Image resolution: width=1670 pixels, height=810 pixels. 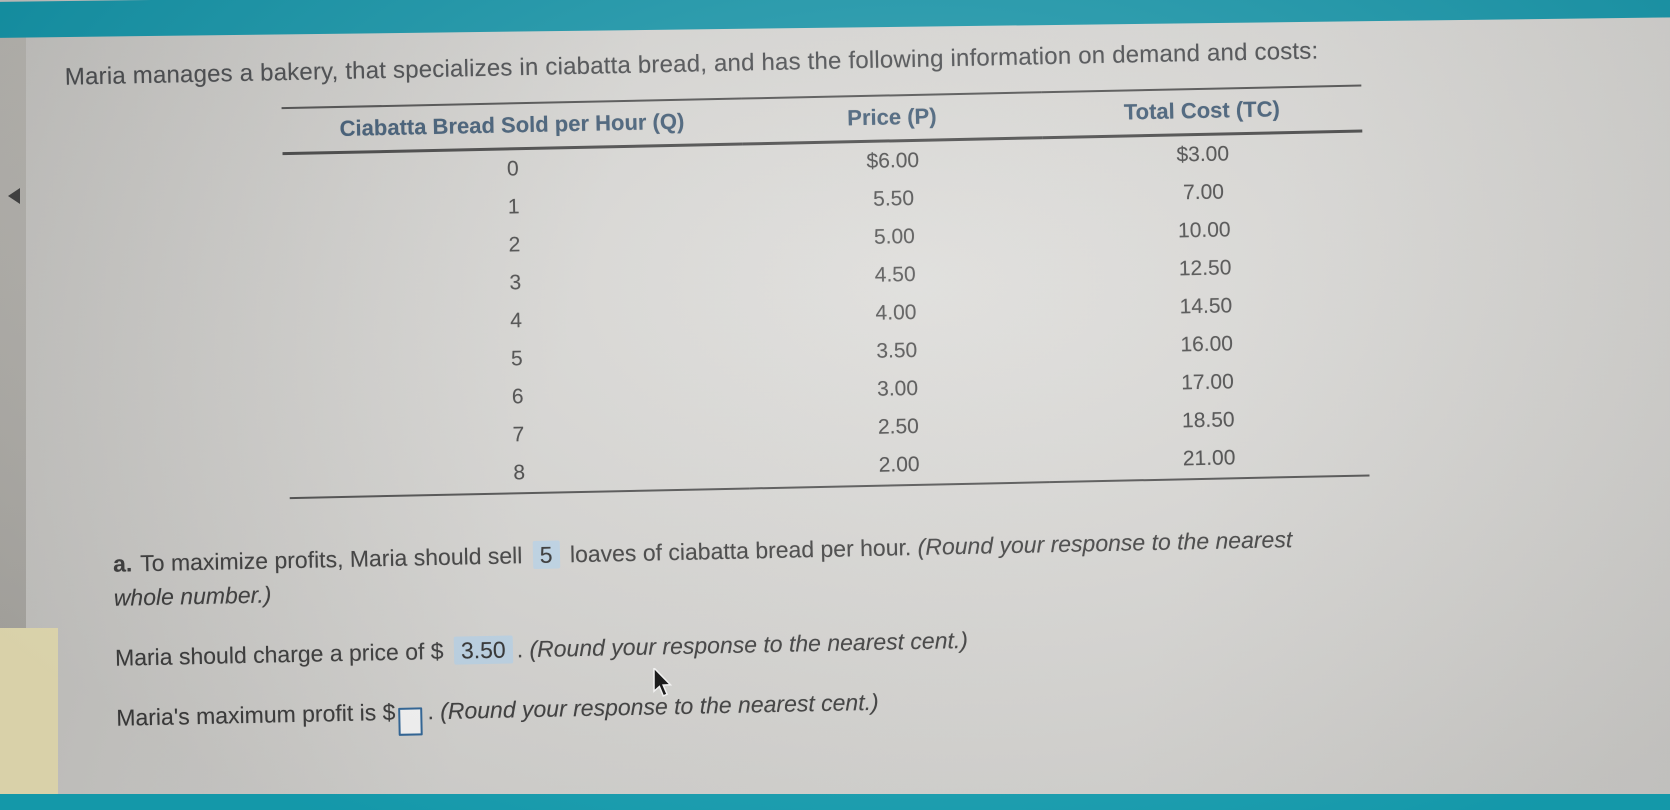 What do you see at coordinates (1203, 154) in the screenshot?
I see `total-cost-cell: $3.00` at bounding box center [1203, 154].